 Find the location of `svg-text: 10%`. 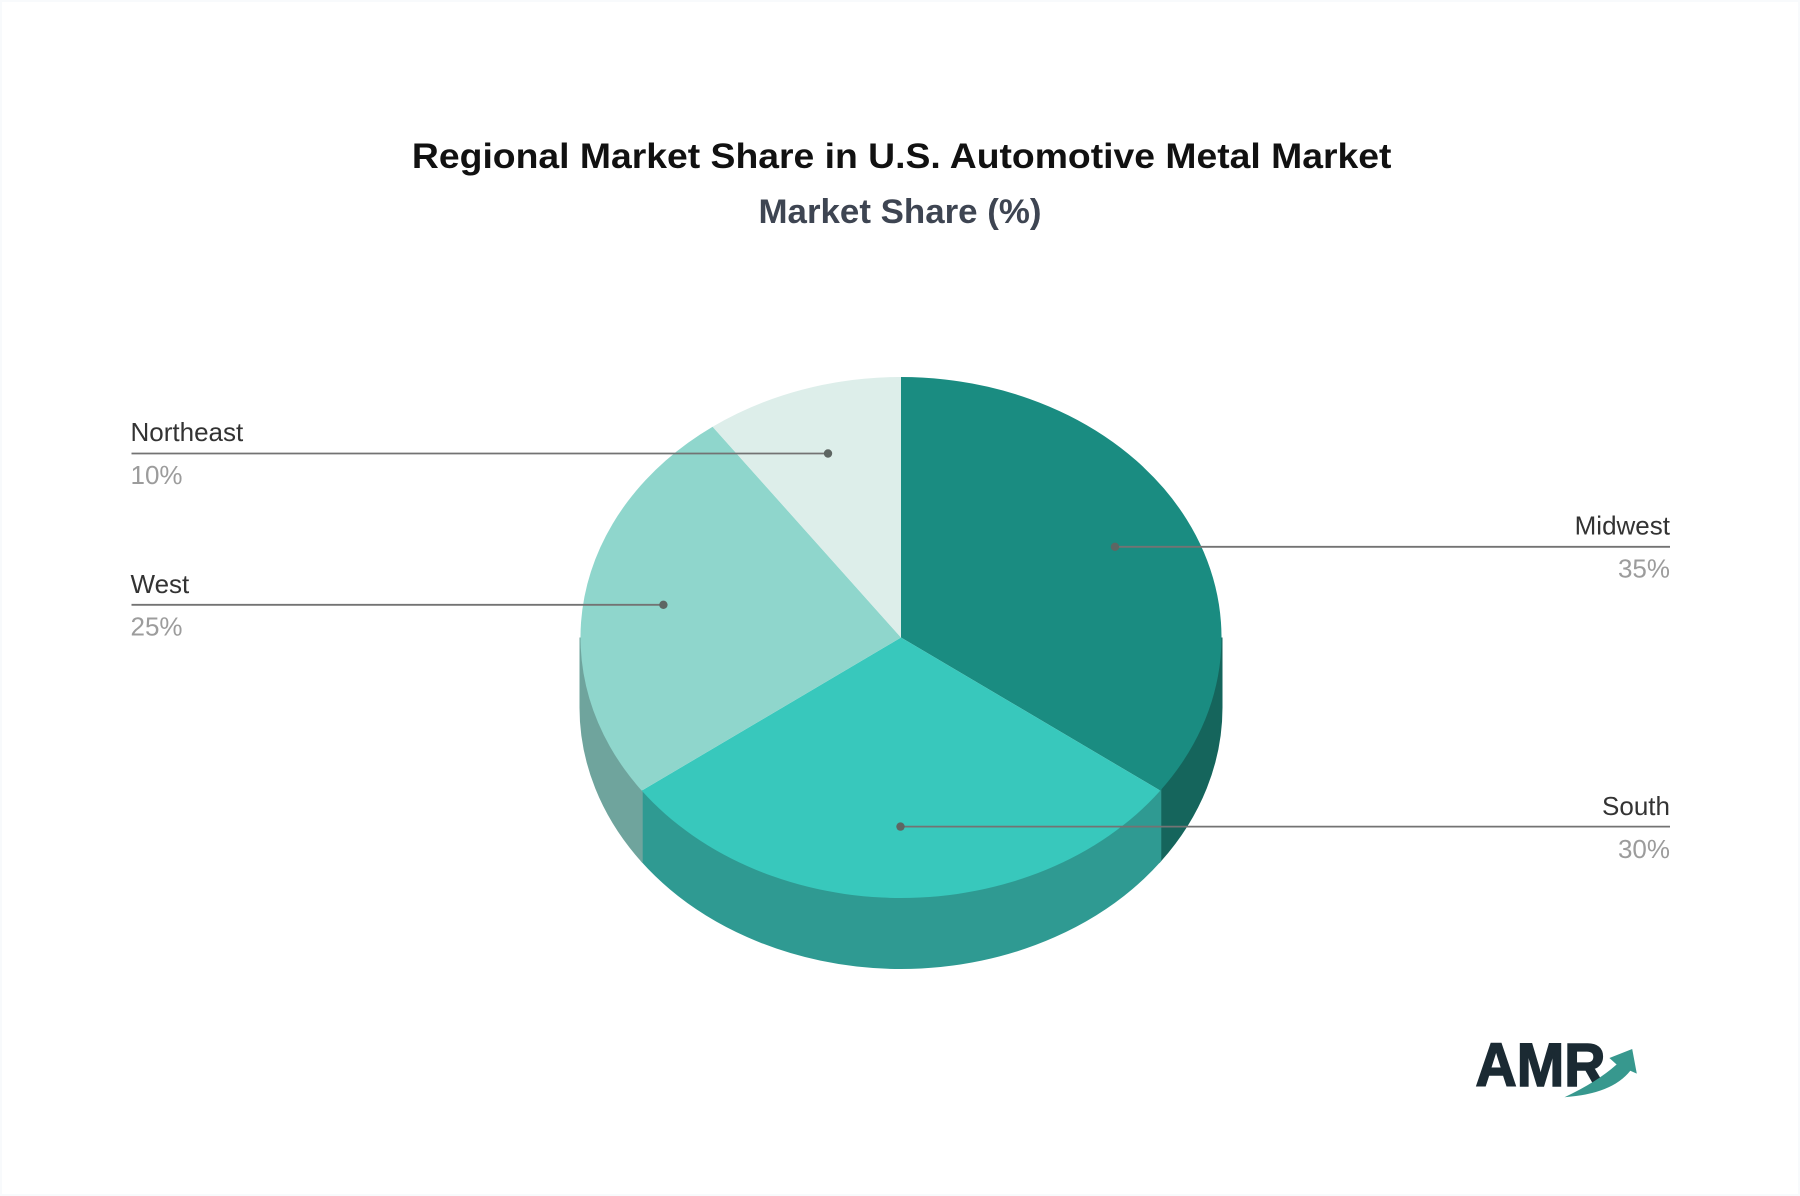

svg-text: 10% is located at coordinates (157, 475).